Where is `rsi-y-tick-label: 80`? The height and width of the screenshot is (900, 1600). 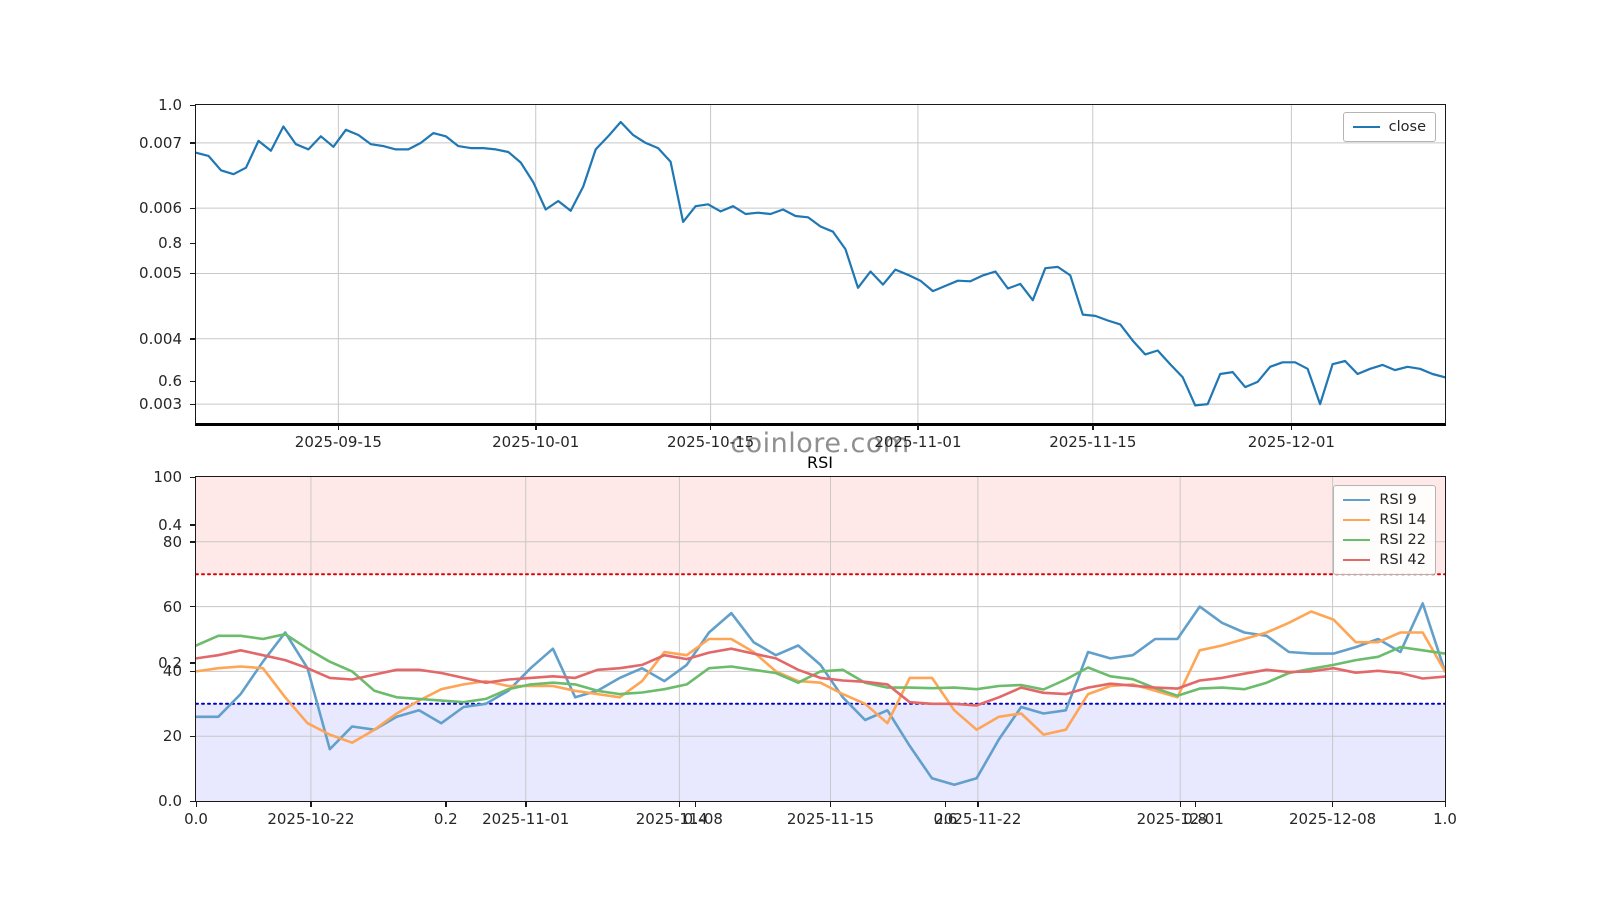 rsi-y-tick-label: 80 is located at coordinates (172, 541).